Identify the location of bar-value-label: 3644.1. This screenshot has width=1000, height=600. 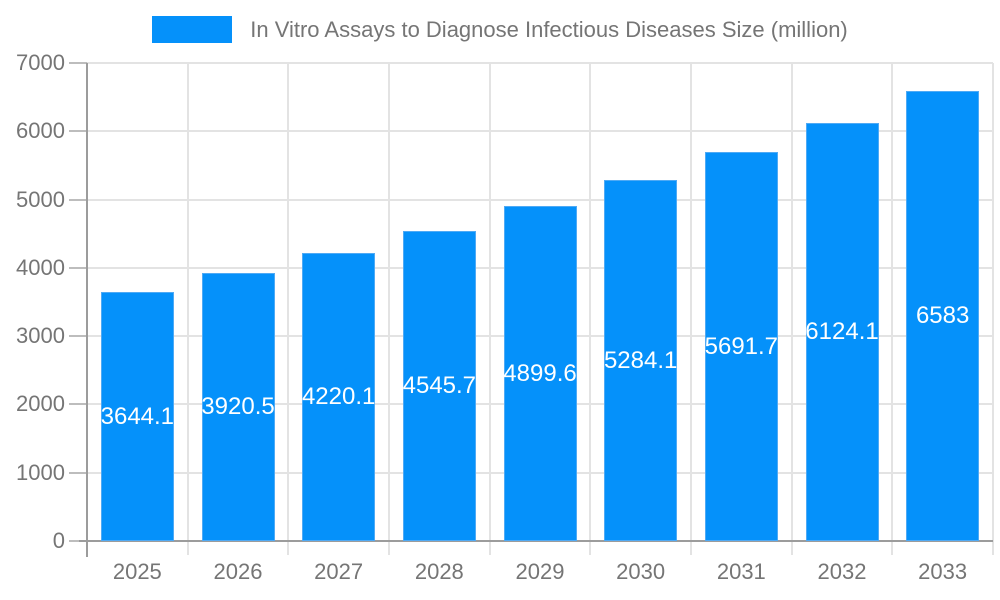
(137, 416).